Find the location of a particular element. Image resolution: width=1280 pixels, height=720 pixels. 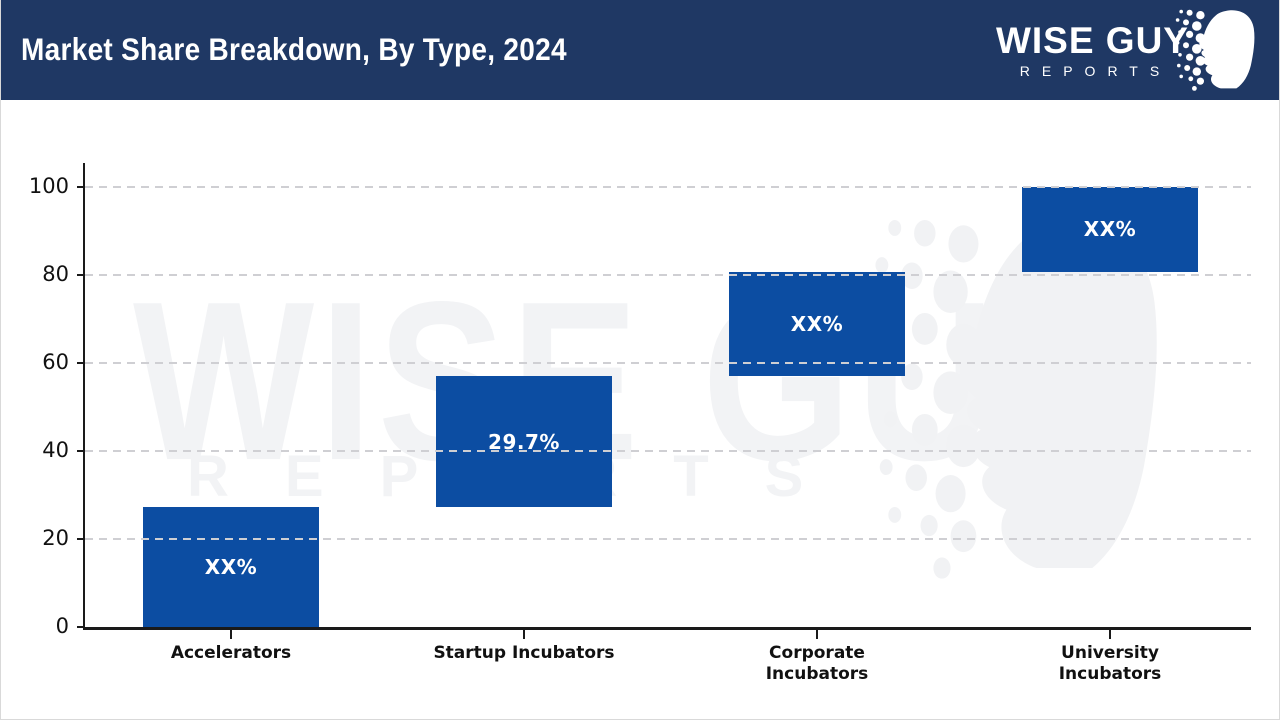

bar: 29.7% is located at coordinates (524, 441).